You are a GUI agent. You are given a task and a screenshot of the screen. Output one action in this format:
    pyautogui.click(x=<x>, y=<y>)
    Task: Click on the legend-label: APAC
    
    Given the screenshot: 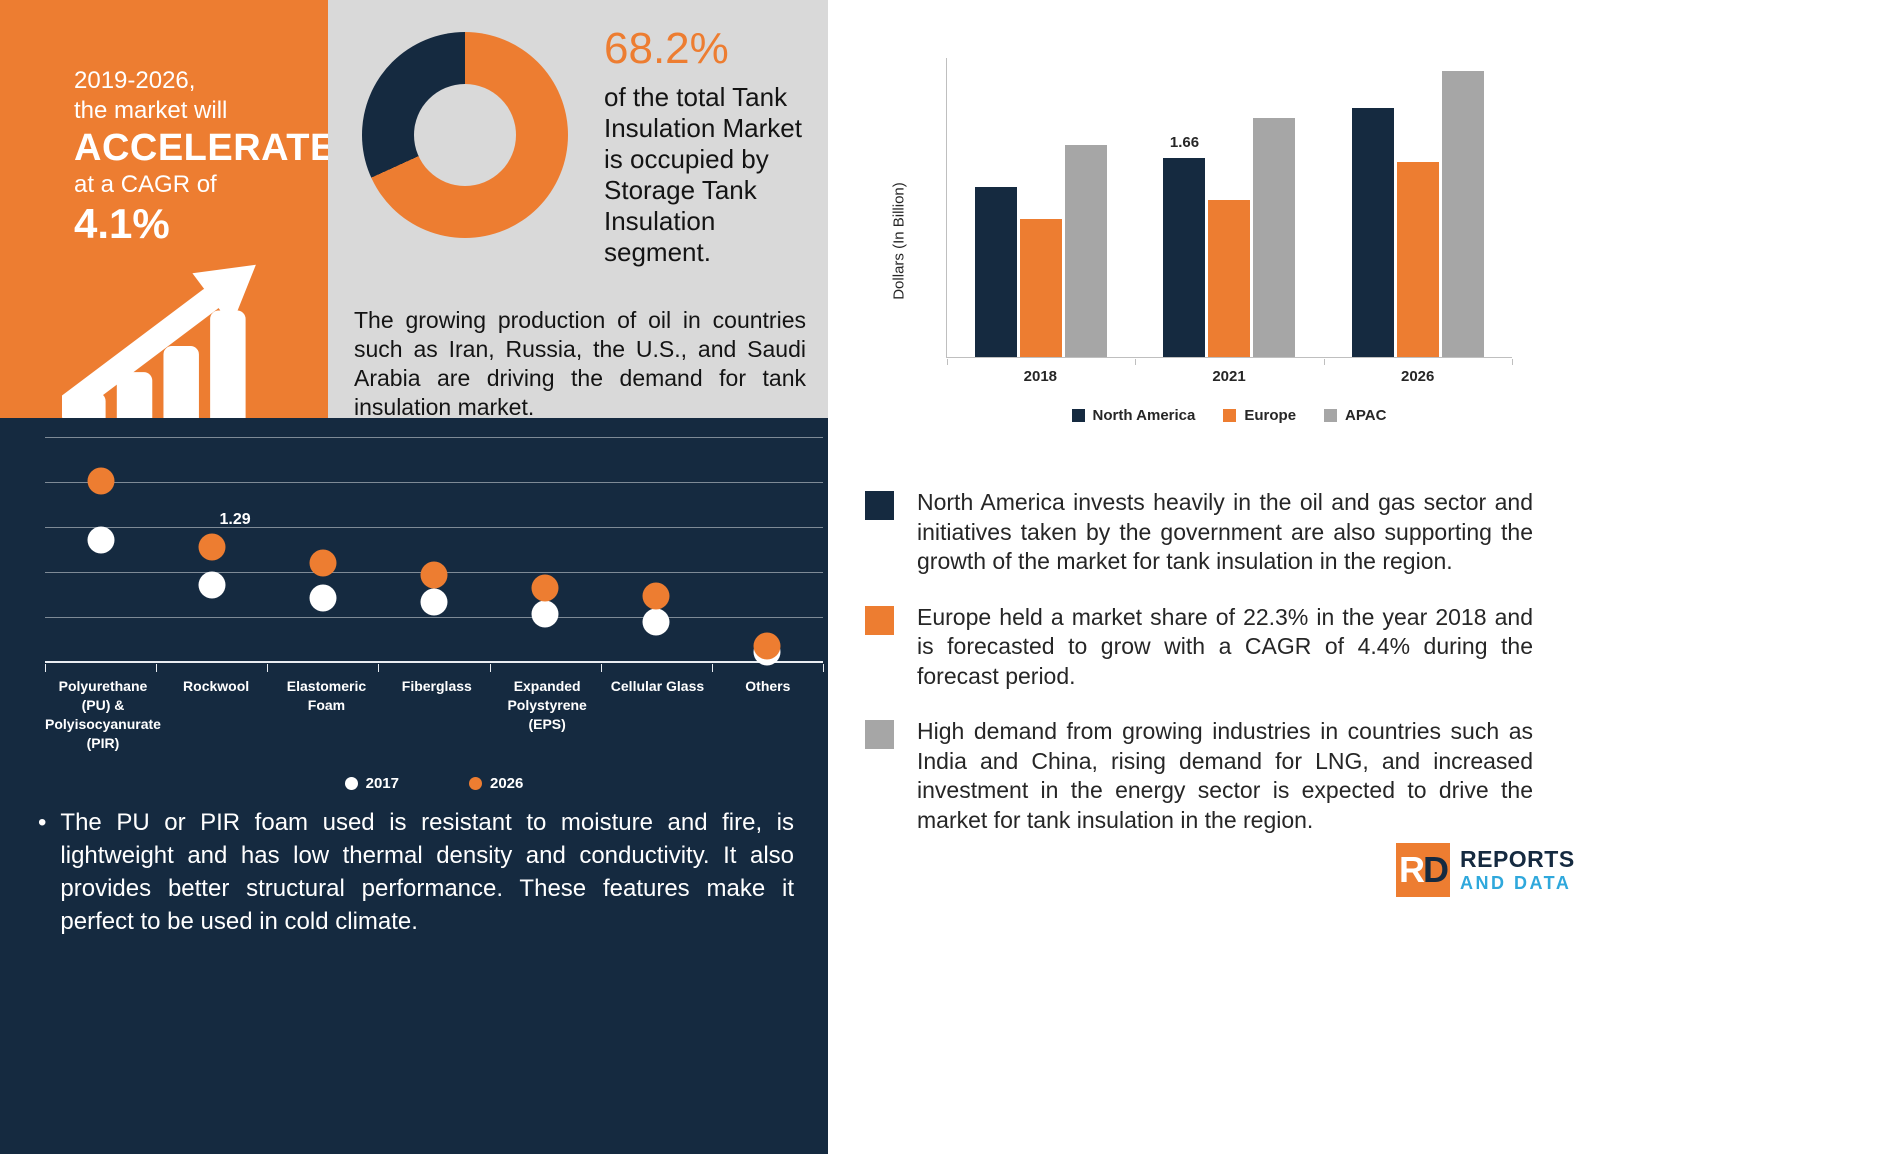 What is the action you would take?
    pyautogui.click(x=1366, y=415)
    